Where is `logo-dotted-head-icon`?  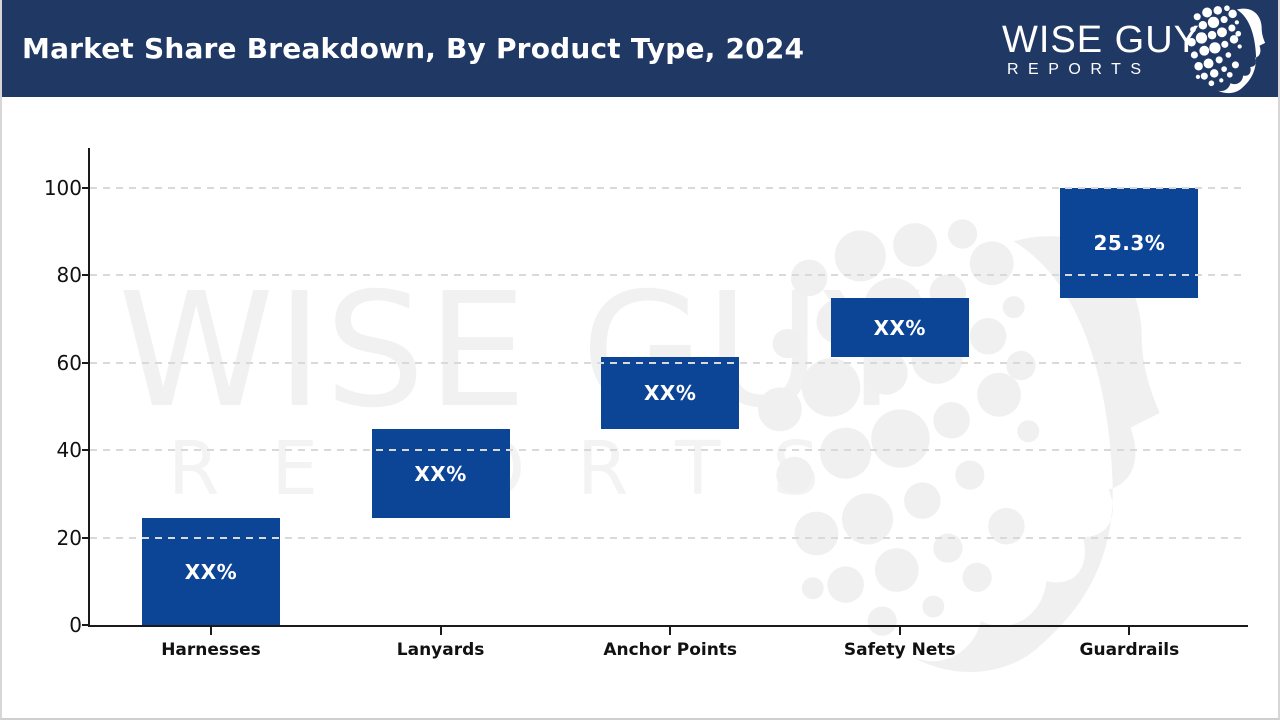
logo-dotted-head-icon is located at coordinates (1226, 49).